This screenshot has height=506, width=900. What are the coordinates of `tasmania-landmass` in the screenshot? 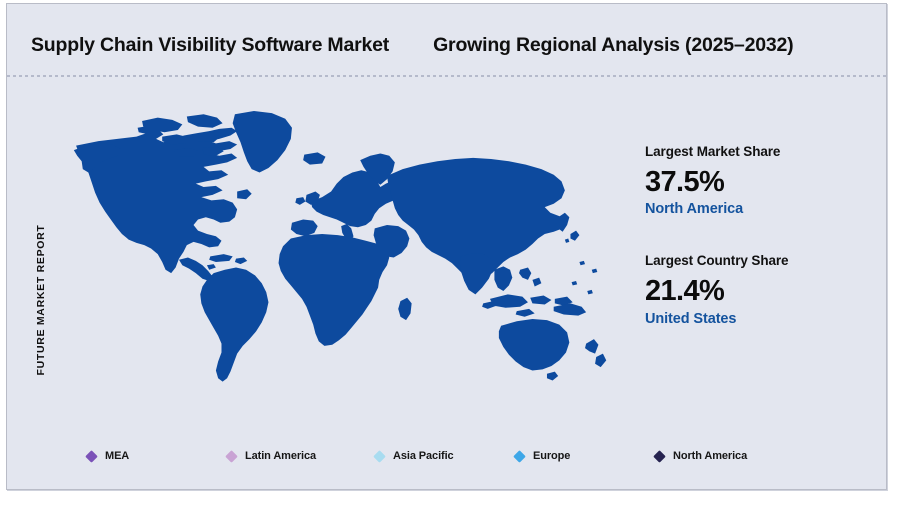 It's located at (552, 376).